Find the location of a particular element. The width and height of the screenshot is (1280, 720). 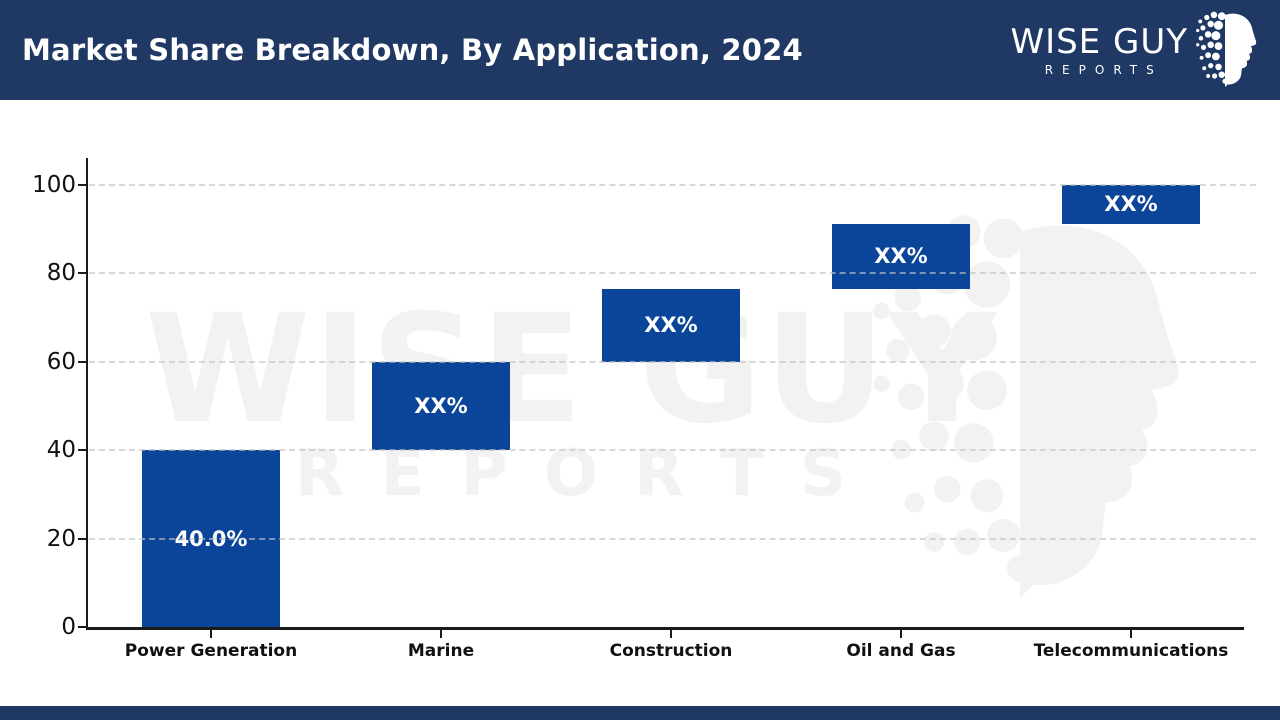

bar-construction: XX% is located at coordinates (671, 325).